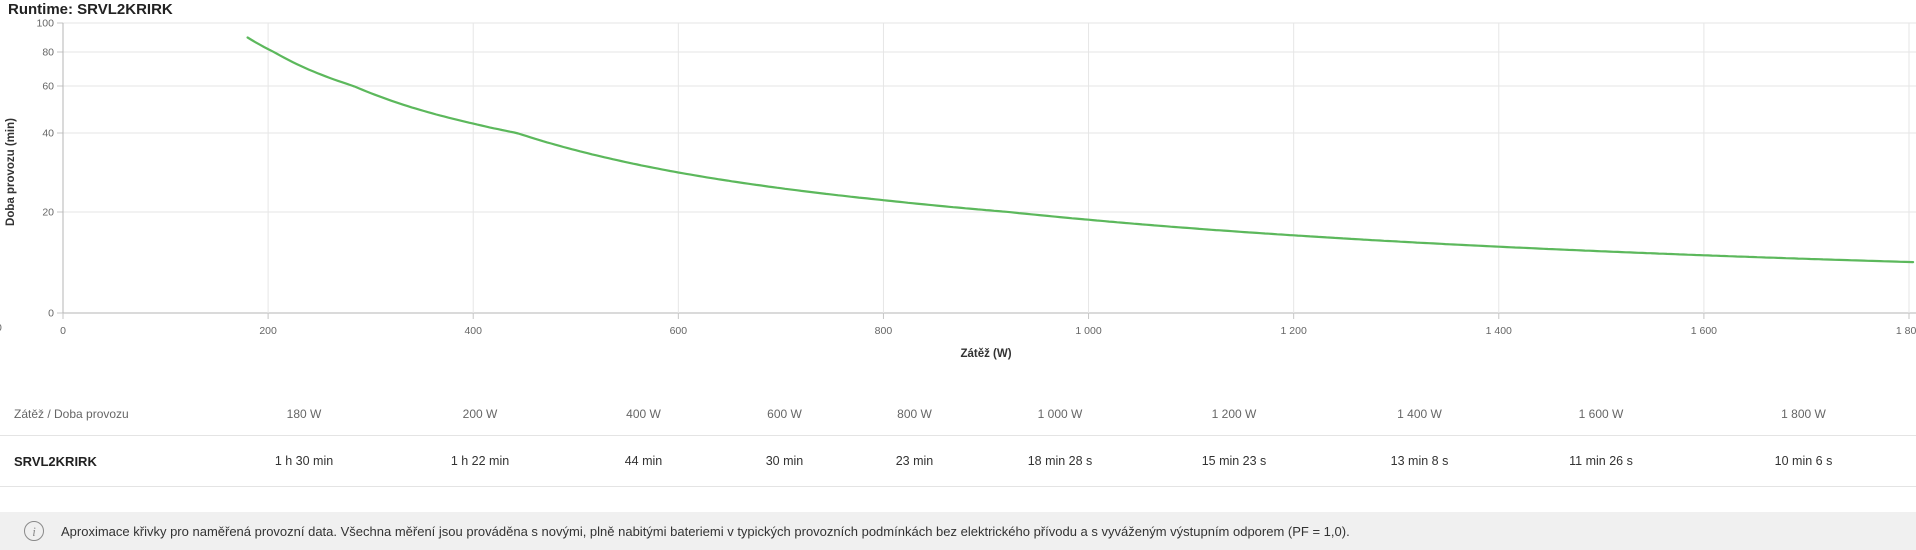 This screenshot has height=550, width=1916. Describe the element at coordinates (1234, 461) in the screenshot. I see `table-cell: 15 min 23 s` at that location.